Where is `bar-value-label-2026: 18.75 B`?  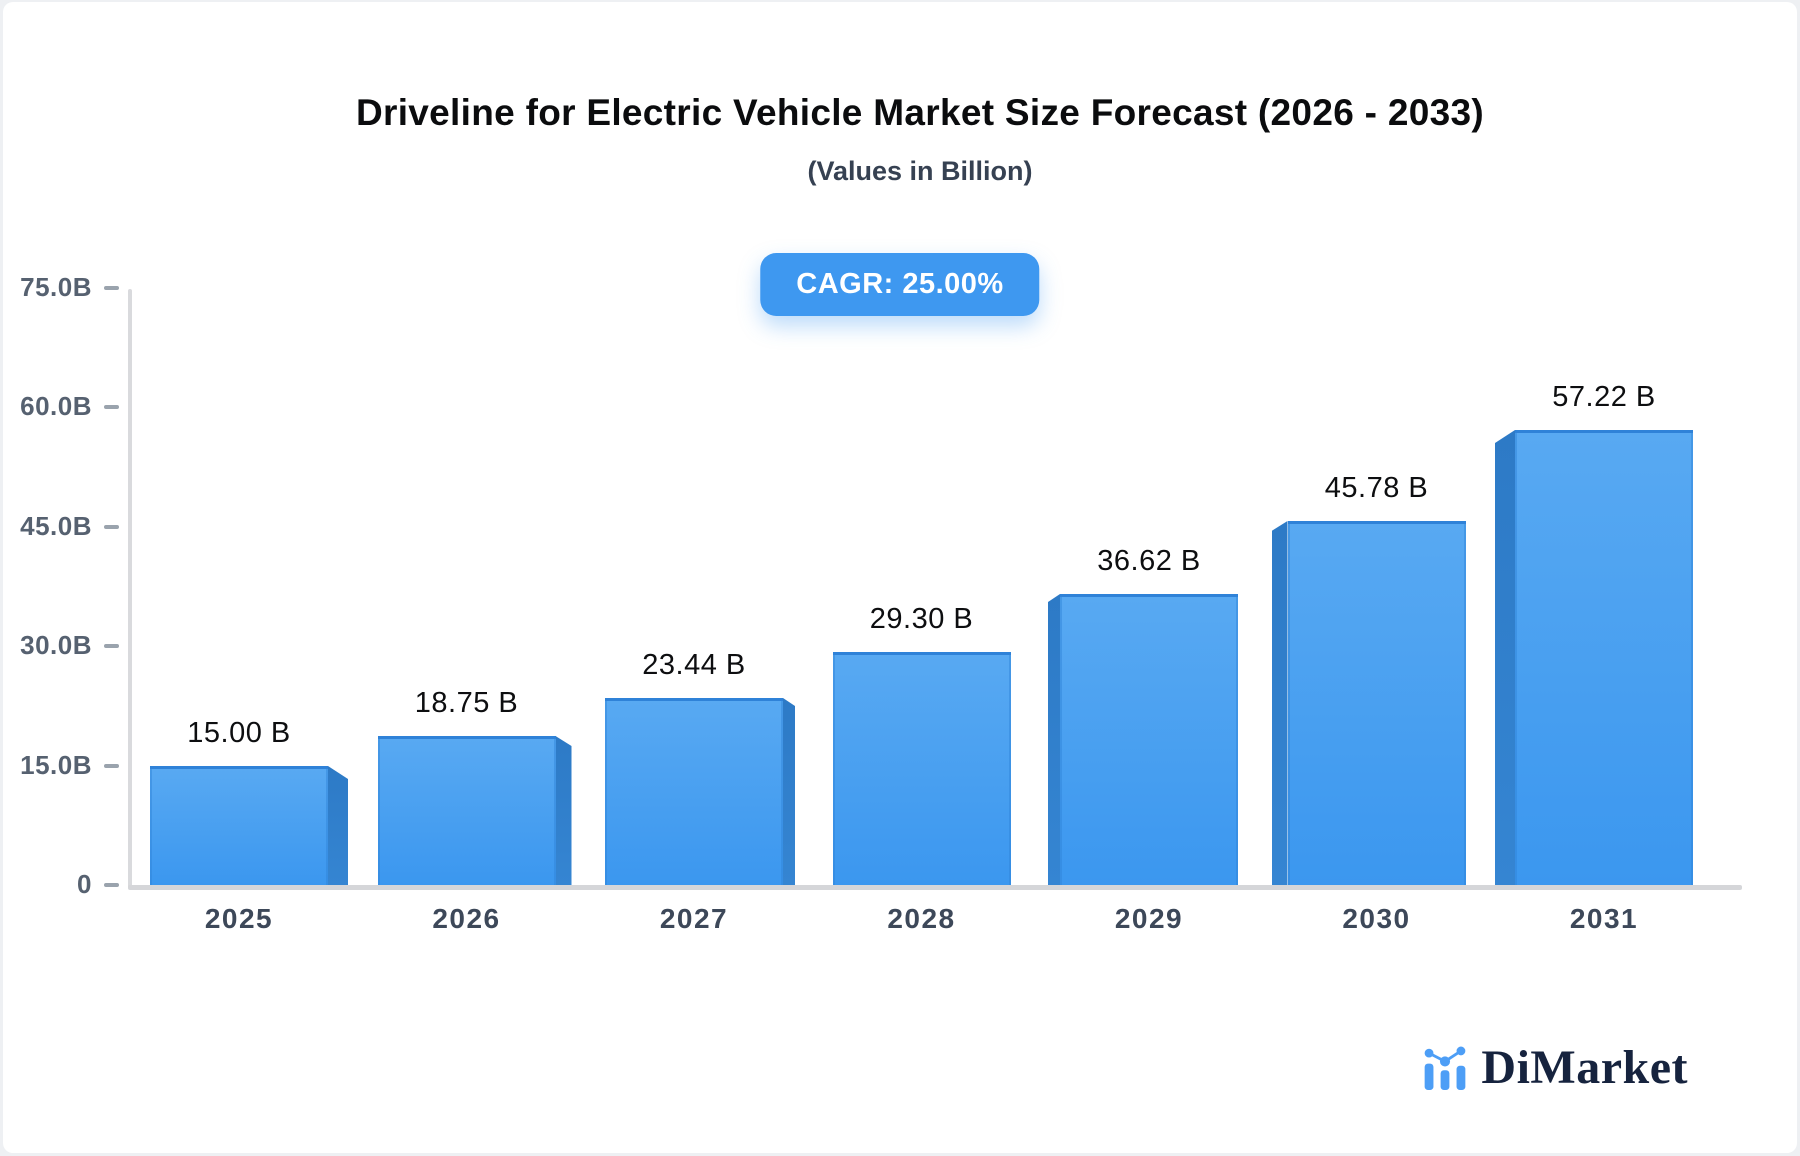 bar-value-label-2026: 18.75 B is located at coordinates (466, 703).